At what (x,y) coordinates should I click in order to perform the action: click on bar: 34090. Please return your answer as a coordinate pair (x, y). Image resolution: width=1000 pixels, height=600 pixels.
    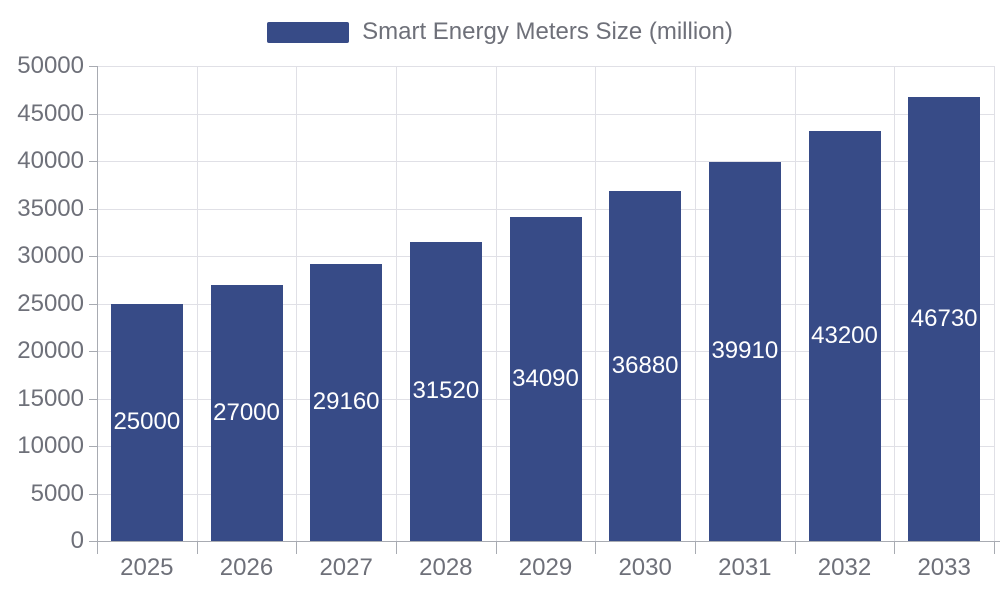
    Looking at the image, I should click on (545, 379).